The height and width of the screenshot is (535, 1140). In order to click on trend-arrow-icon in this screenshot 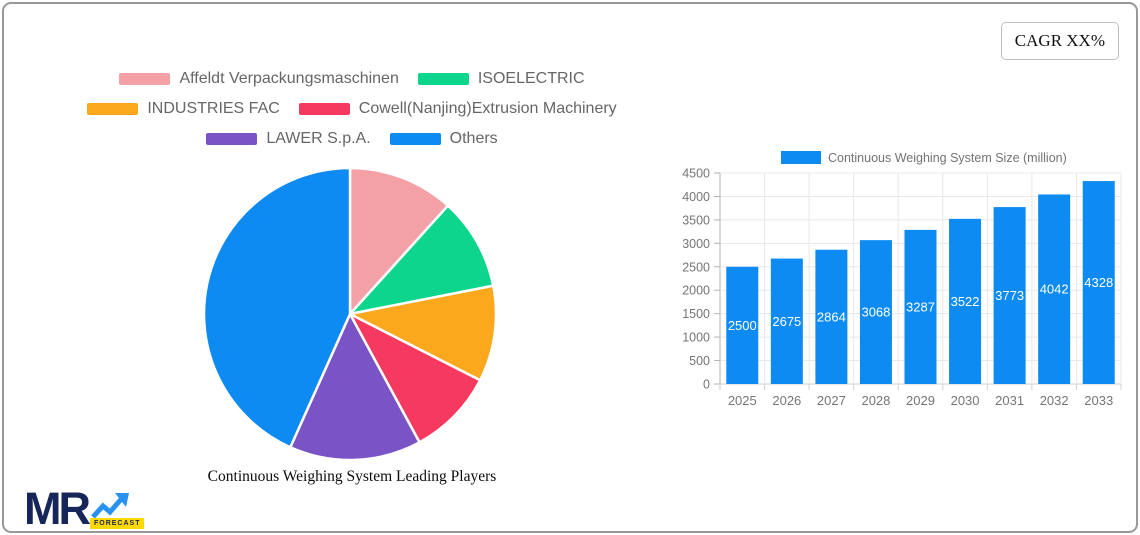, I will do `click(110, 506)`.